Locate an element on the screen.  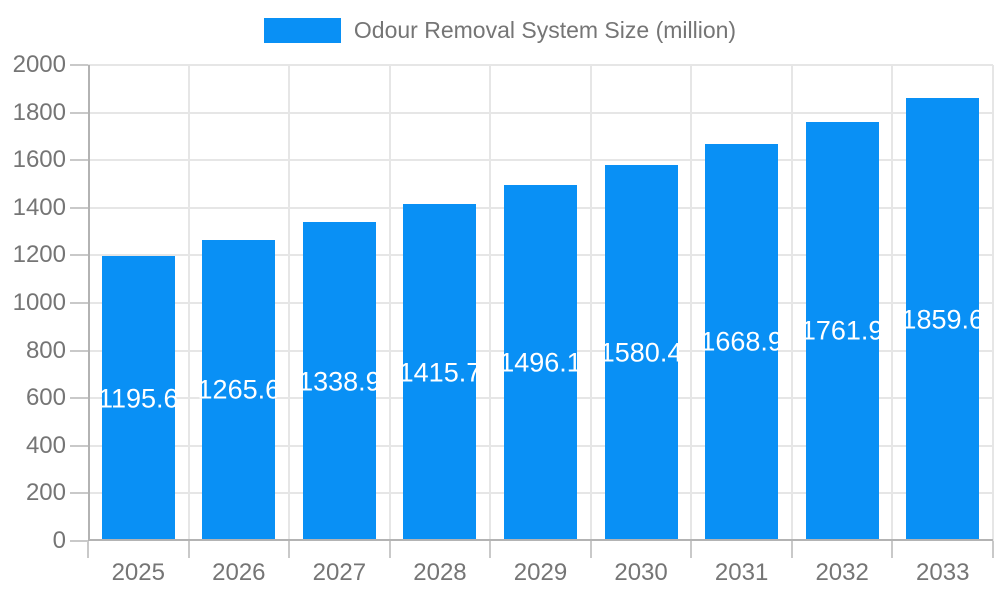
bar-2033 is located at coordinates (943, 319).